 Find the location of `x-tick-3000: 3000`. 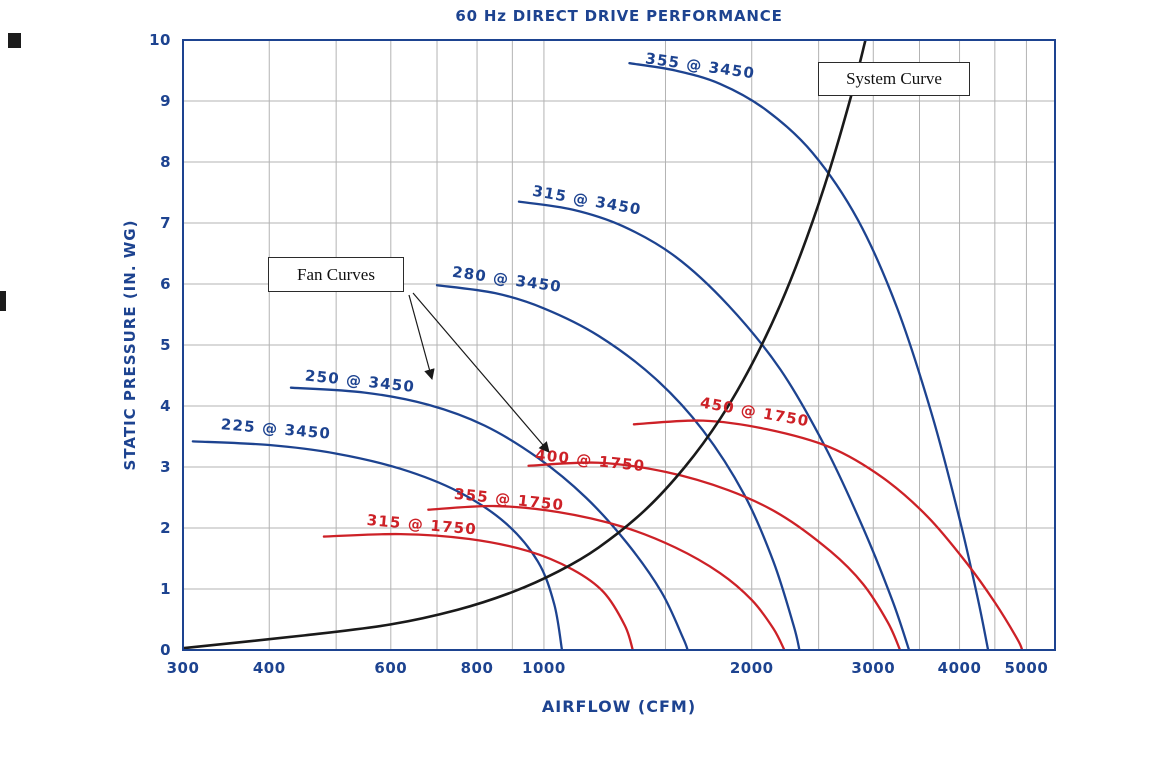

x-tick-3000: 3000 is located at coordinates (873, 668).